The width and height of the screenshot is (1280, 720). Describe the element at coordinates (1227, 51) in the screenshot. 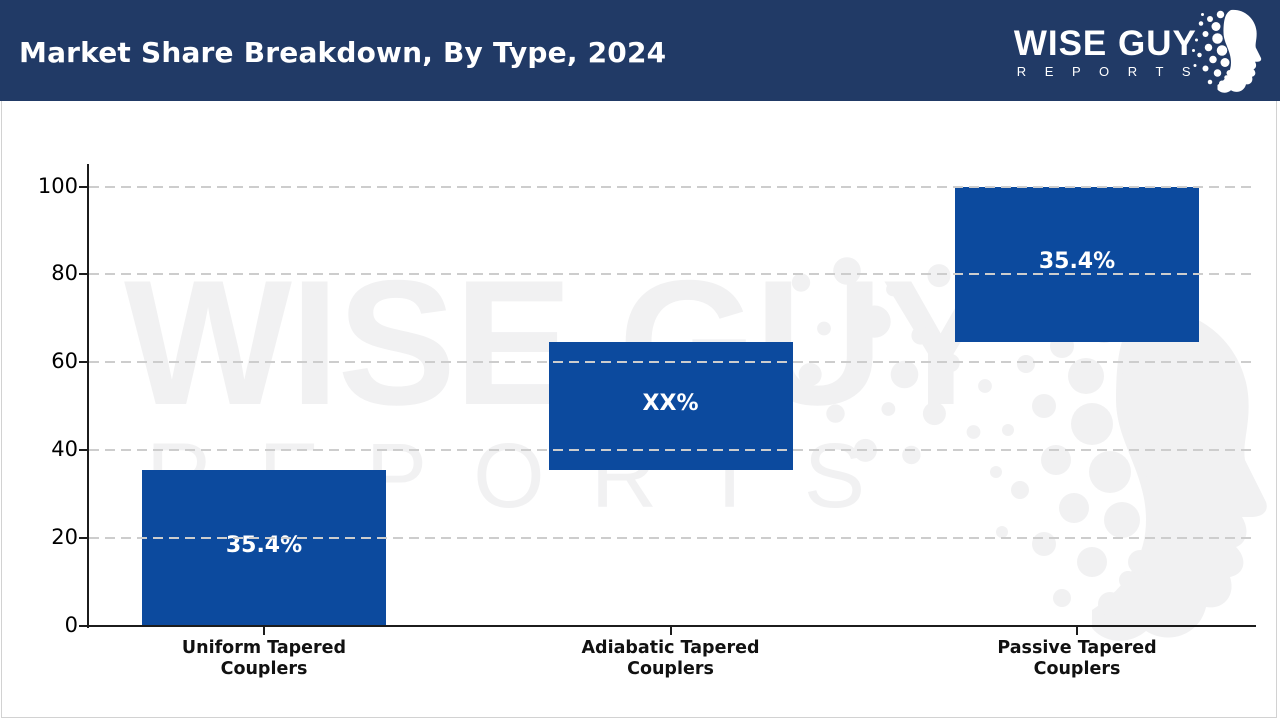

I see `logo-face-icon` at that location.